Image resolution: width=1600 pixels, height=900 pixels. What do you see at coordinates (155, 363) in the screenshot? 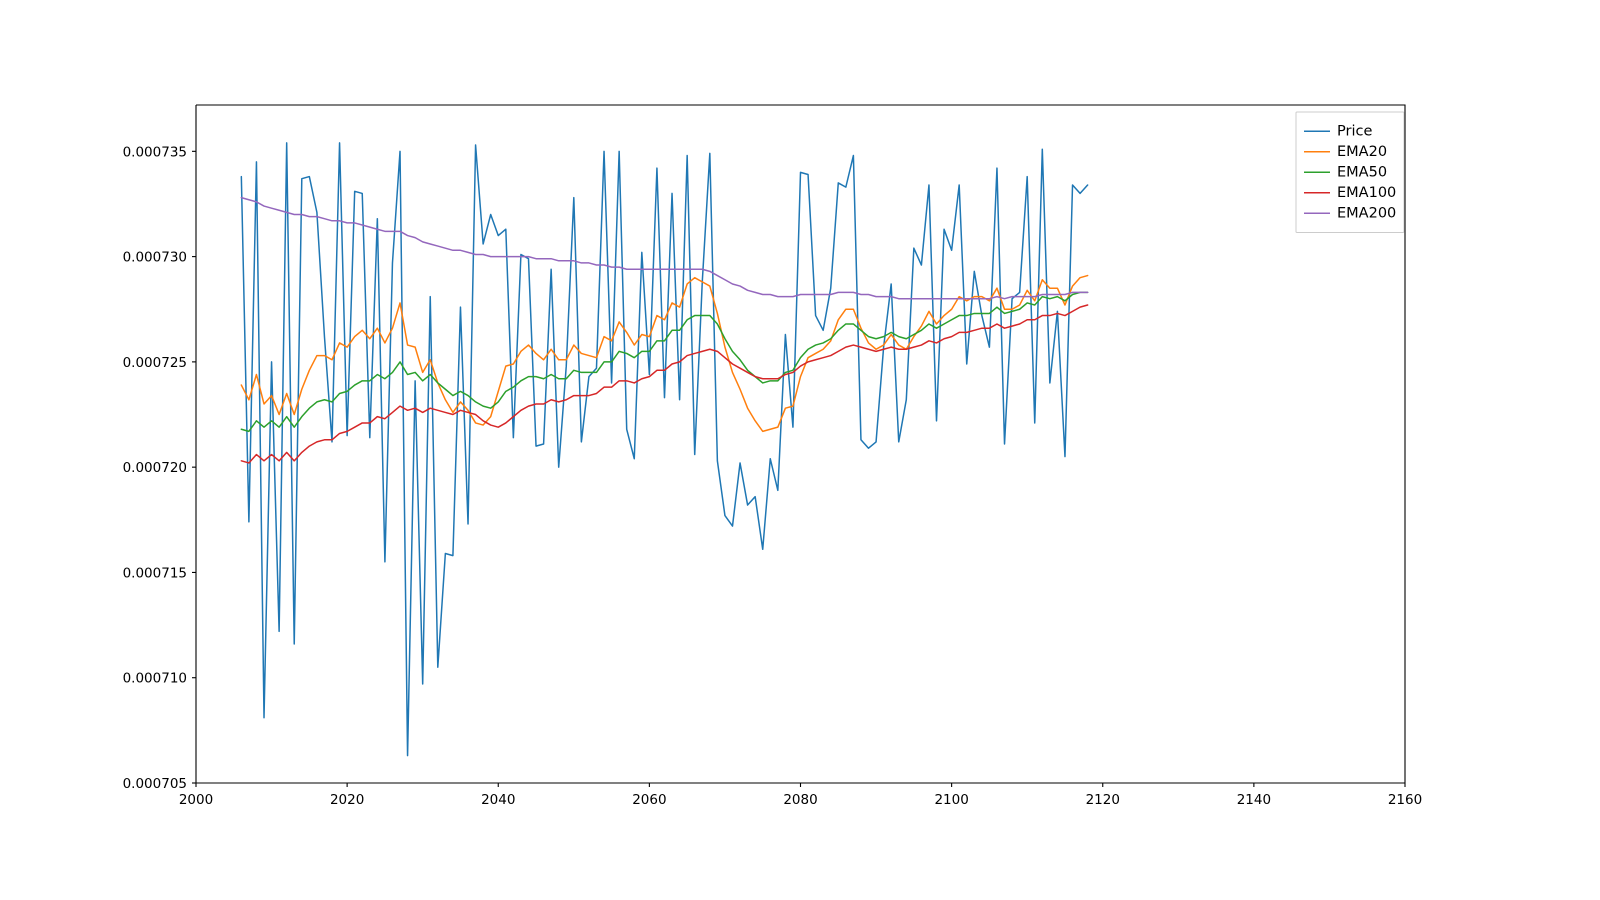
I see `y-tick-label: 0.000725` at bounding box center [155, 363].